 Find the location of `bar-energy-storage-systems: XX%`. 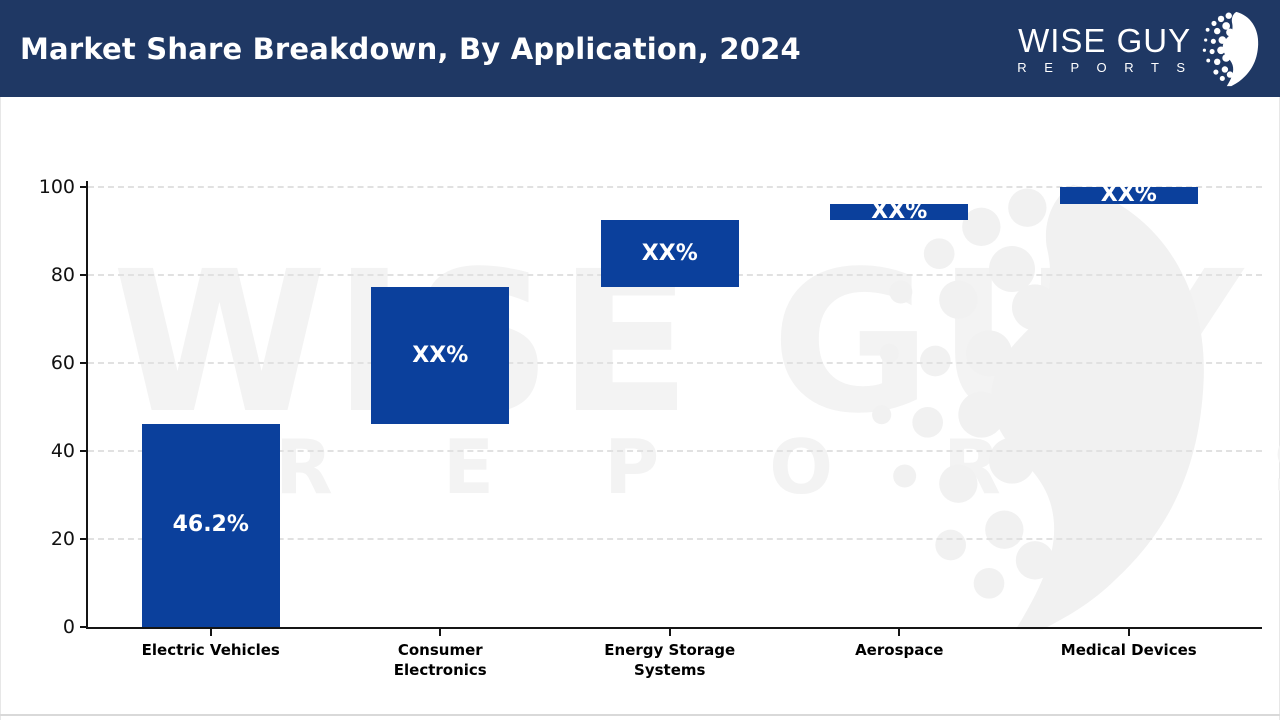

bar-energy-storage-systems: XX% is located at coordinates (669, 254).